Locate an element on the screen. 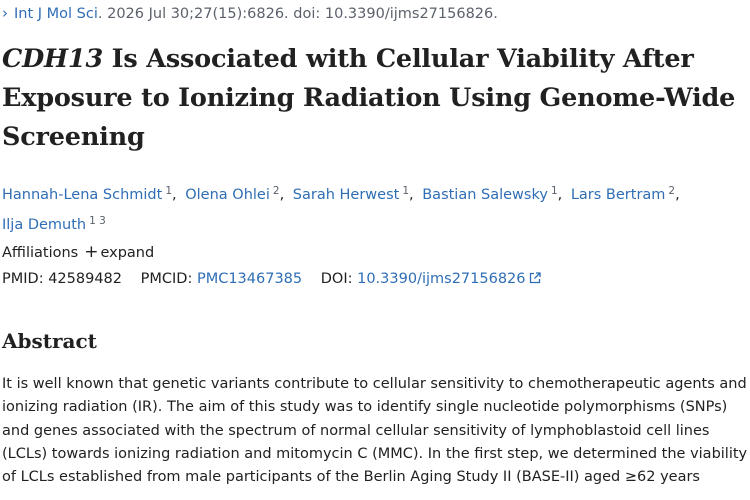 This screenshot has width=750, height=500. expand-label: expand is located at coordinates (127, 253).